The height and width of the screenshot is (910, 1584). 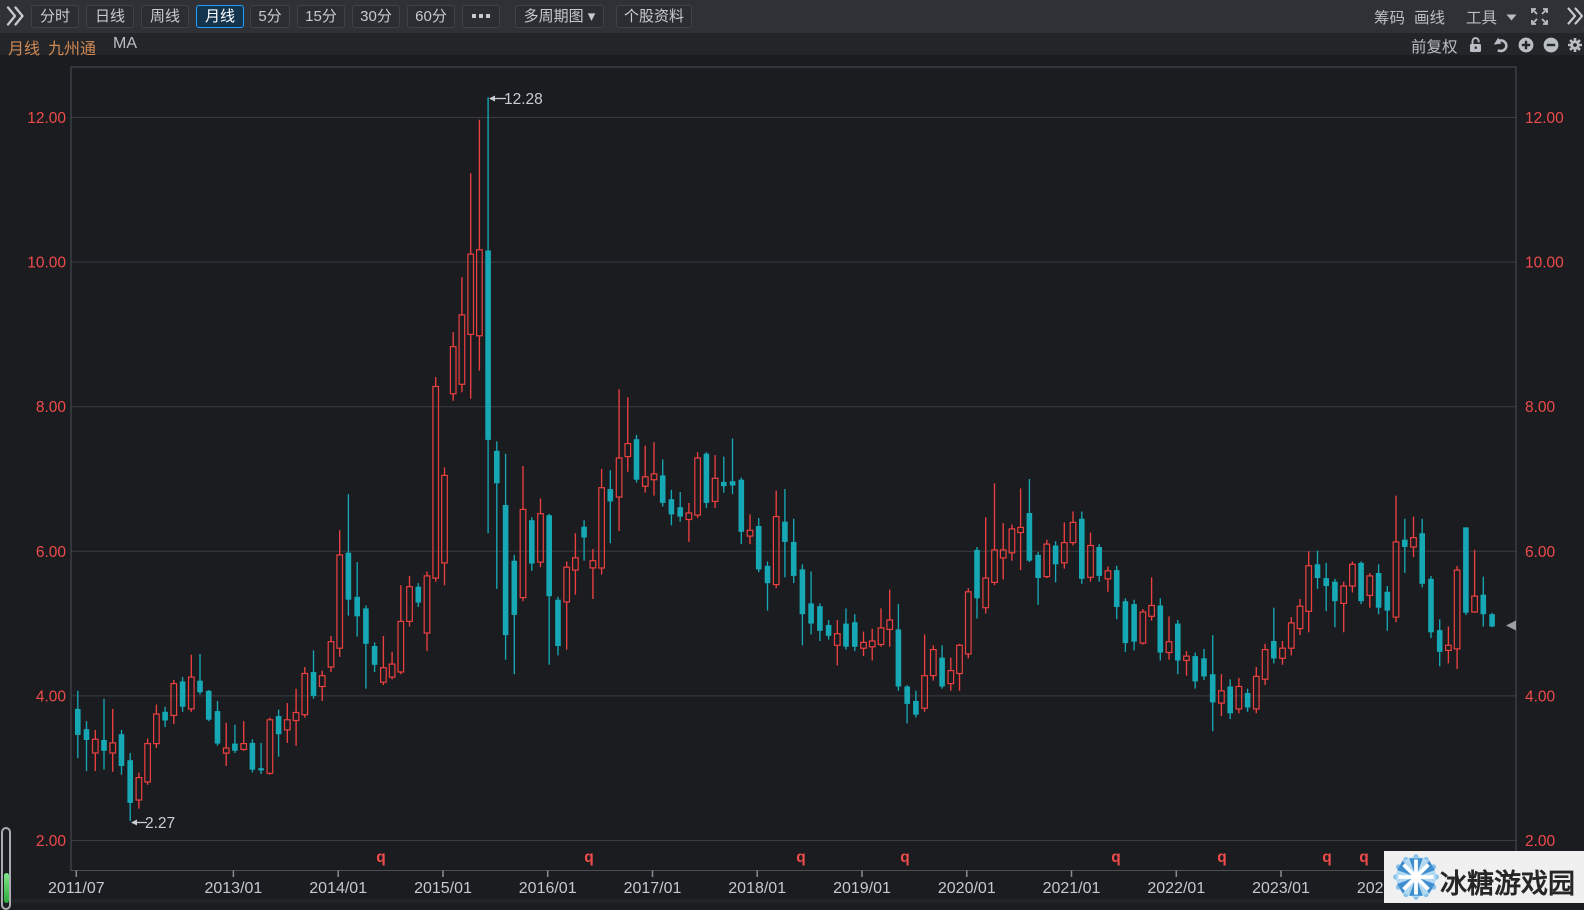 What do you see at coordinates (338, 888) in the screenshot?
I see `svg-text: 2014/01` at bounding box center [338, 888].